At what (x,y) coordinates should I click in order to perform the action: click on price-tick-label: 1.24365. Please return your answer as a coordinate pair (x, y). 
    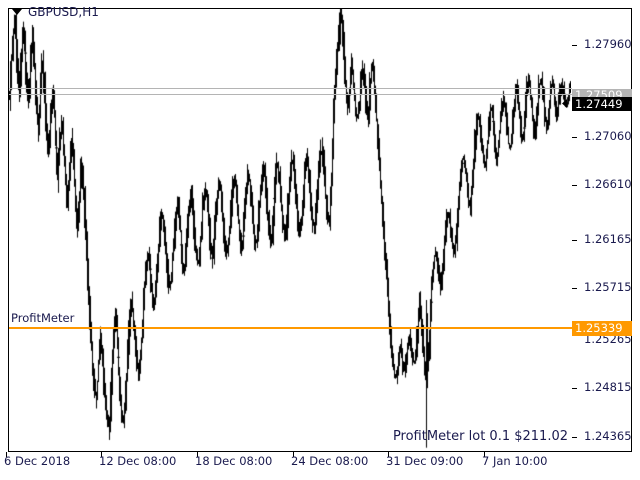
    Looking at the image, I should click on (608, 436).